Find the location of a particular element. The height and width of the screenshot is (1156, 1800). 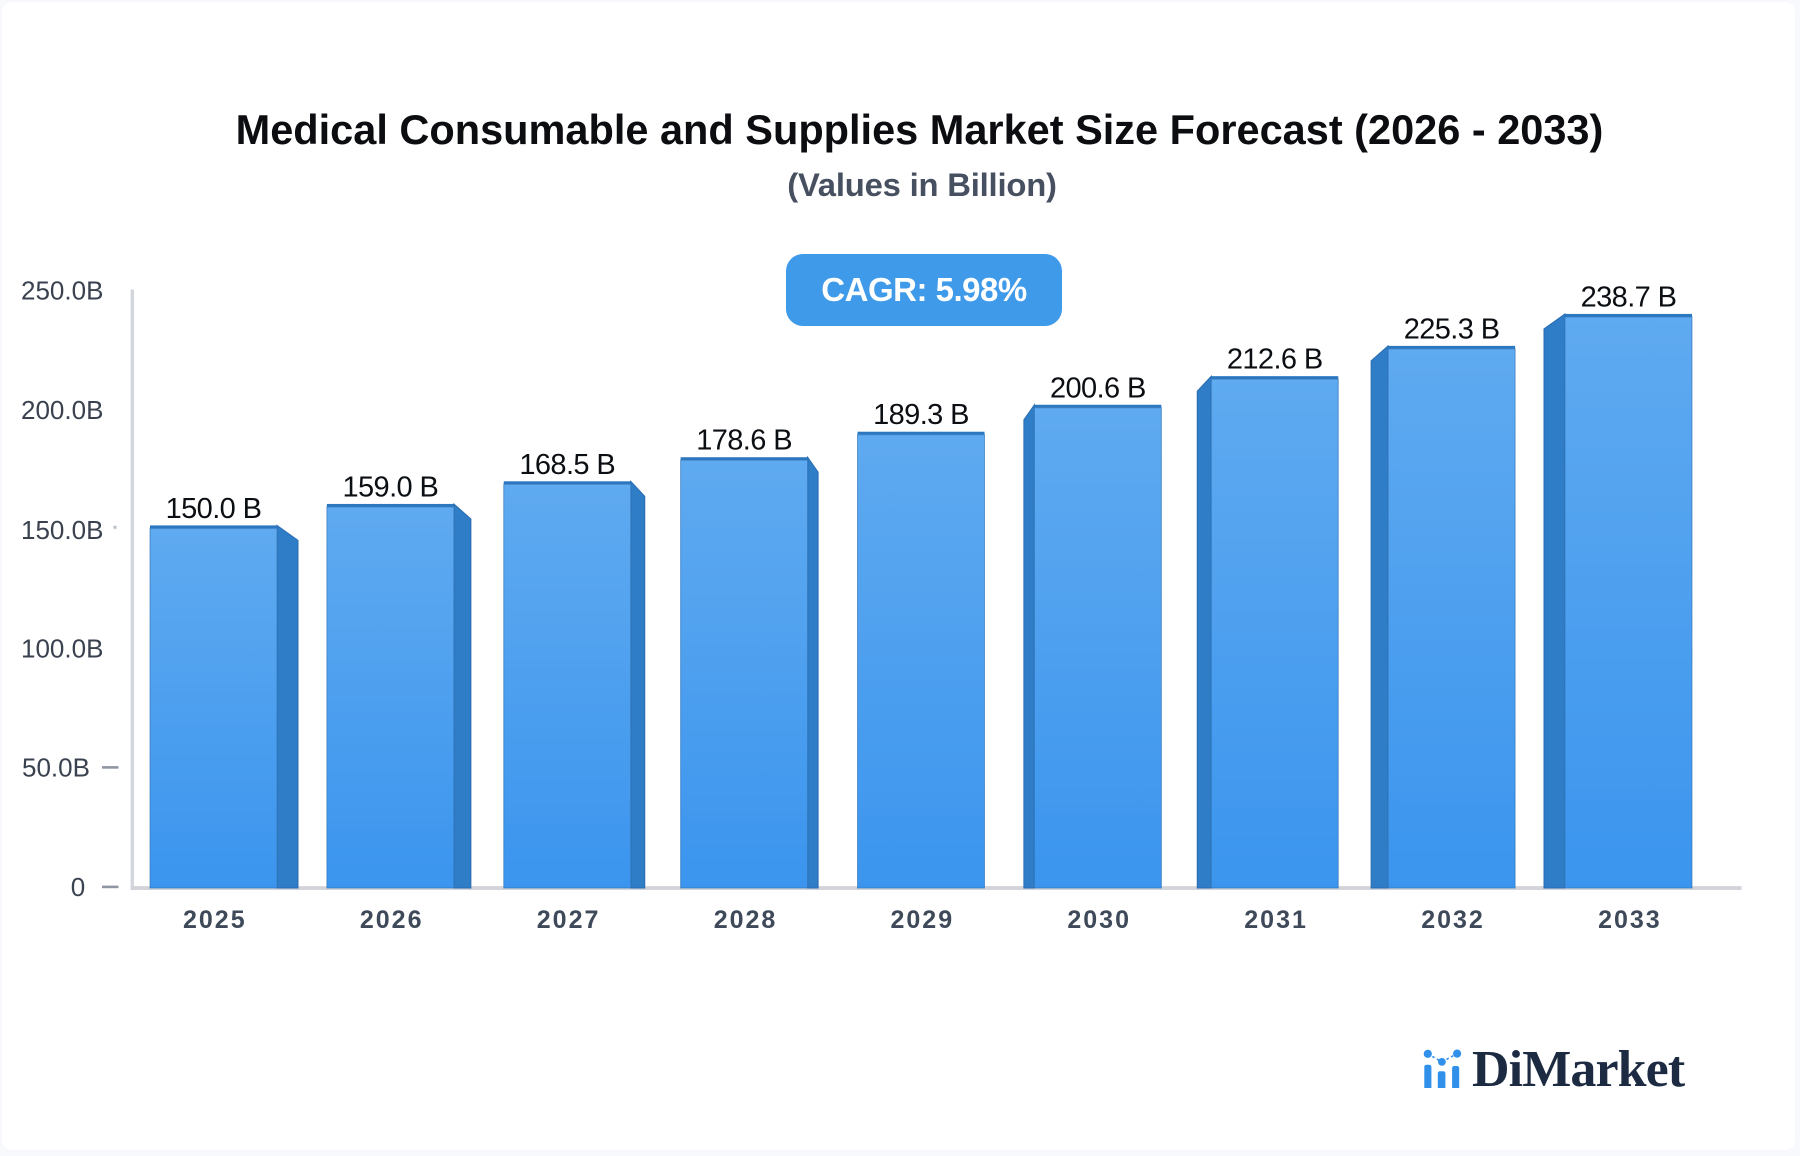

svg-text: 2025 is located at coordinates (215, 920).